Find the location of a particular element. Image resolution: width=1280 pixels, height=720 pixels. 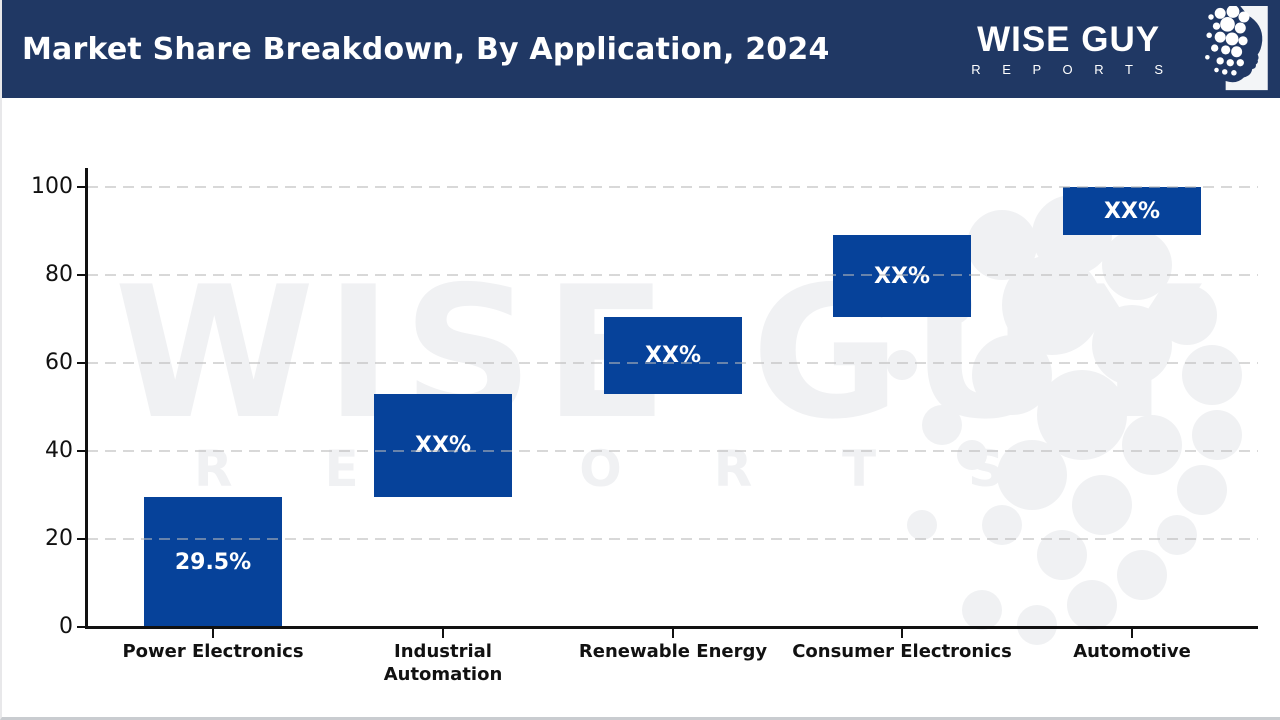

wise-guy-reports-logo: WISE GUY R E P O R T S is located at coordinates (1116, 49).